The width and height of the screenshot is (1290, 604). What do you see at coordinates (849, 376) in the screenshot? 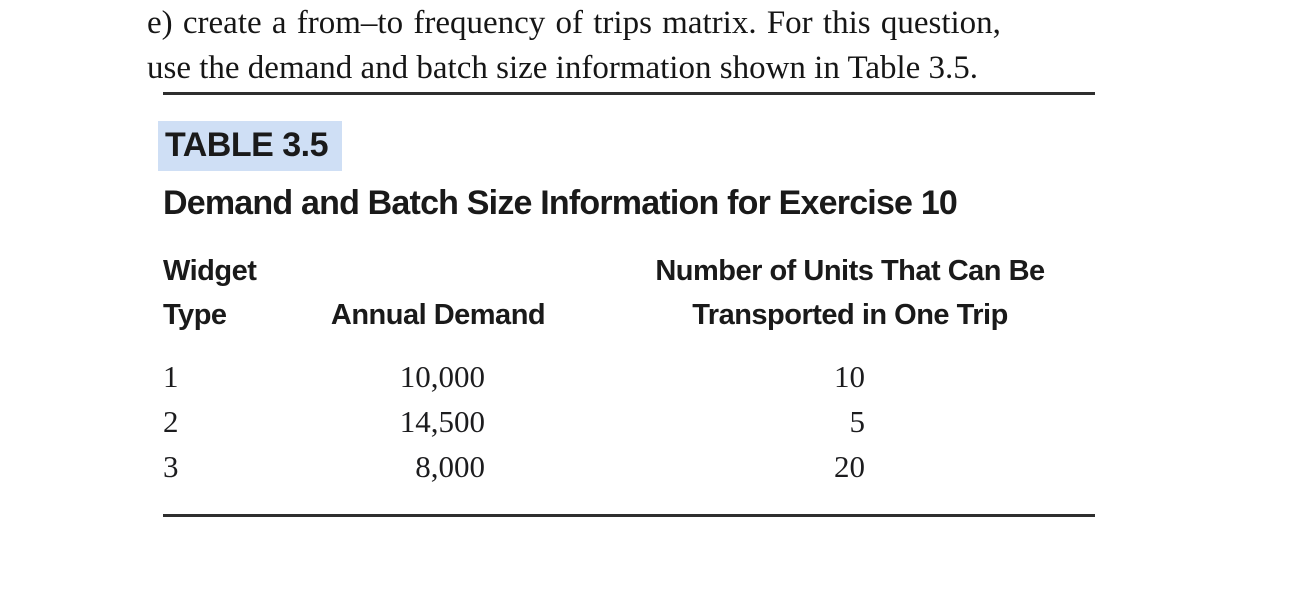
I see `cell-units-per-trip: 10` at bounding box center [849, 376].